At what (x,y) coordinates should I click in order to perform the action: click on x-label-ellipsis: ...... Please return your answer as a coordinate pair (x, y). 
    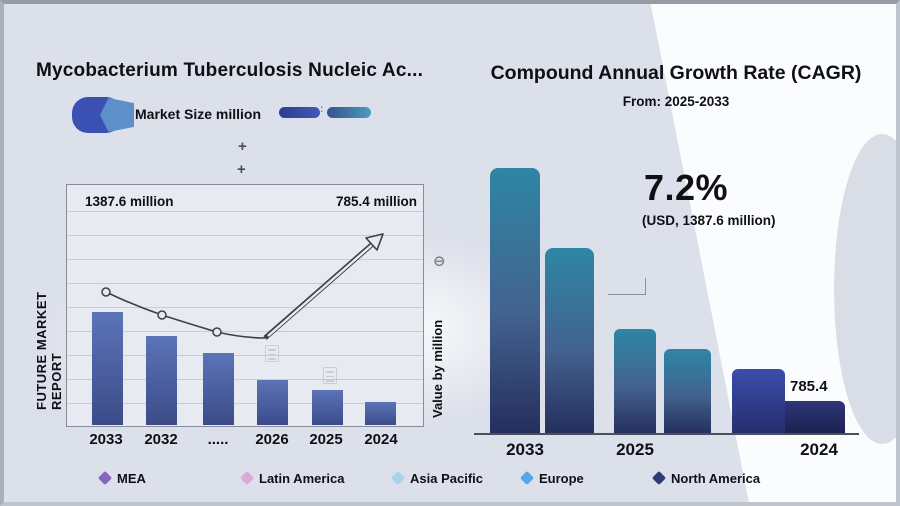
    Looking at the image, I should click on (218, 439).